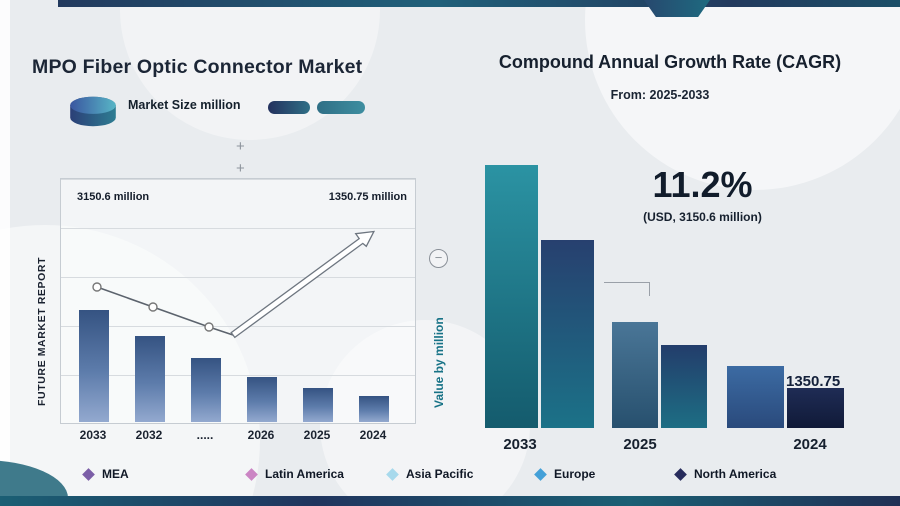 This screenshot has width=900, height=506. What do you see at coordinates (677, 8) in the screenshot?
I see `top-border-notch` at bounding box center [677, 8].